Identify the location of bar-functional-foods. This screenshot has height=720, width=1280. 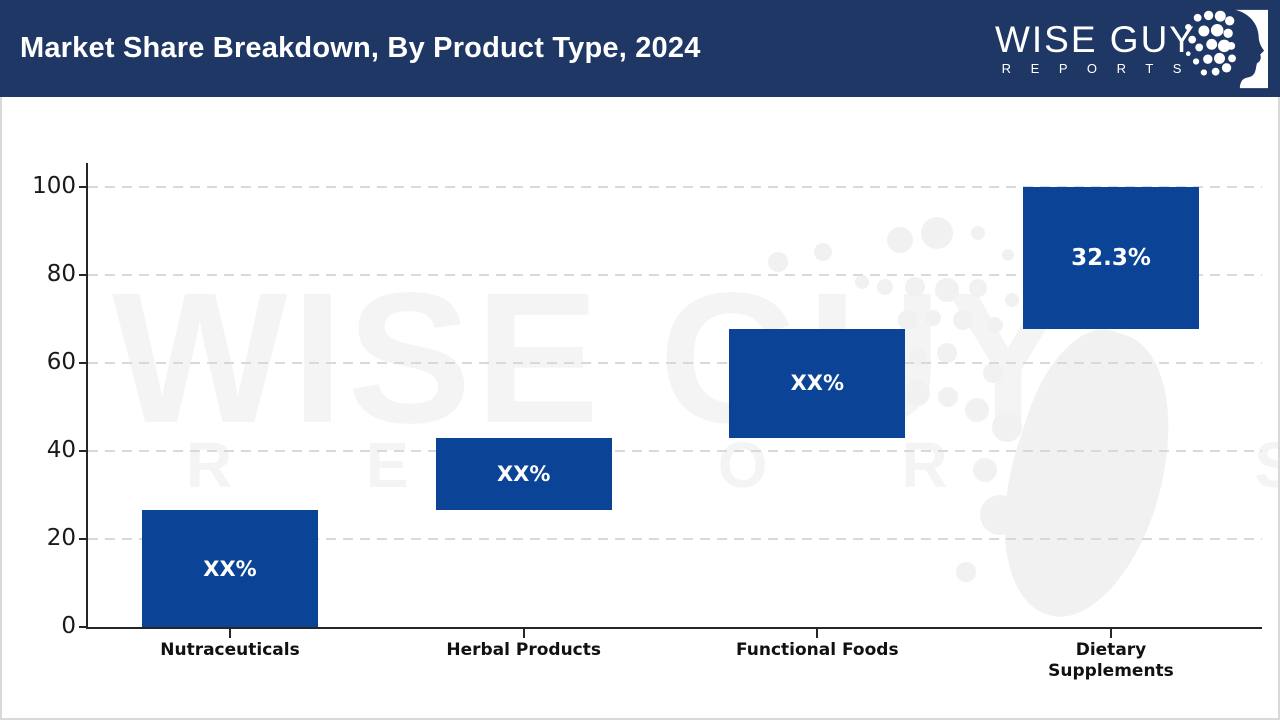
(817, 383).